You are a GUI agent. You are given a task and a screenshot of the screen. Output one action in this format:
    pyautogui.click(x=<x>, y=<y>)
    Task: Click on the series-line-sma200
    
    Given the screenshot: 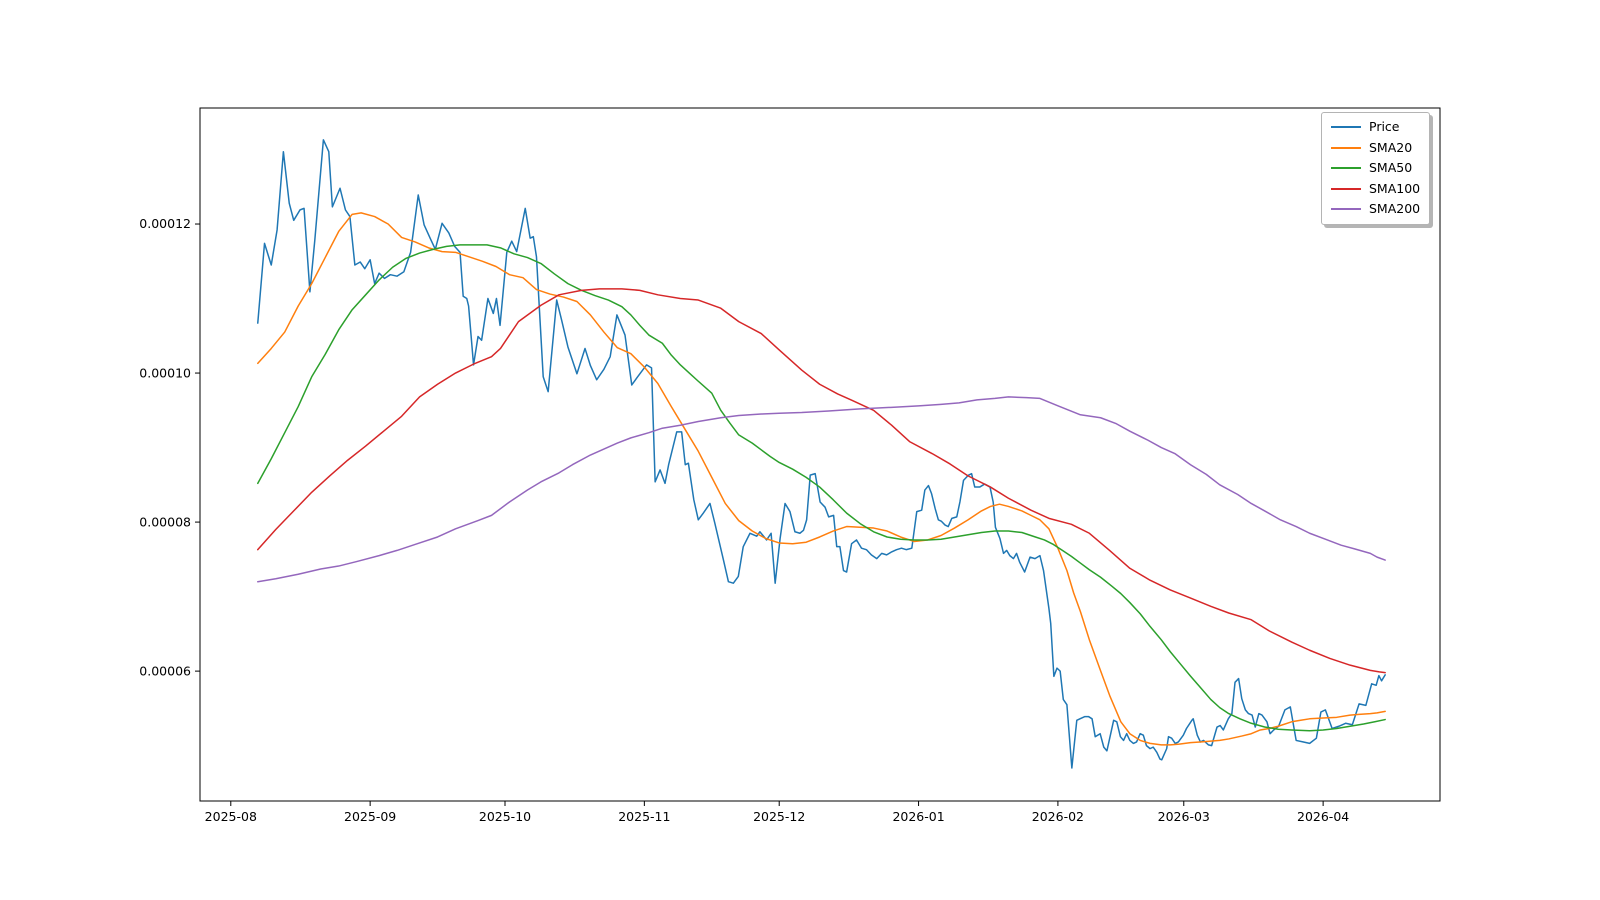 What is the action you would take?
    pyautogui.click(x=821, y=489)
    